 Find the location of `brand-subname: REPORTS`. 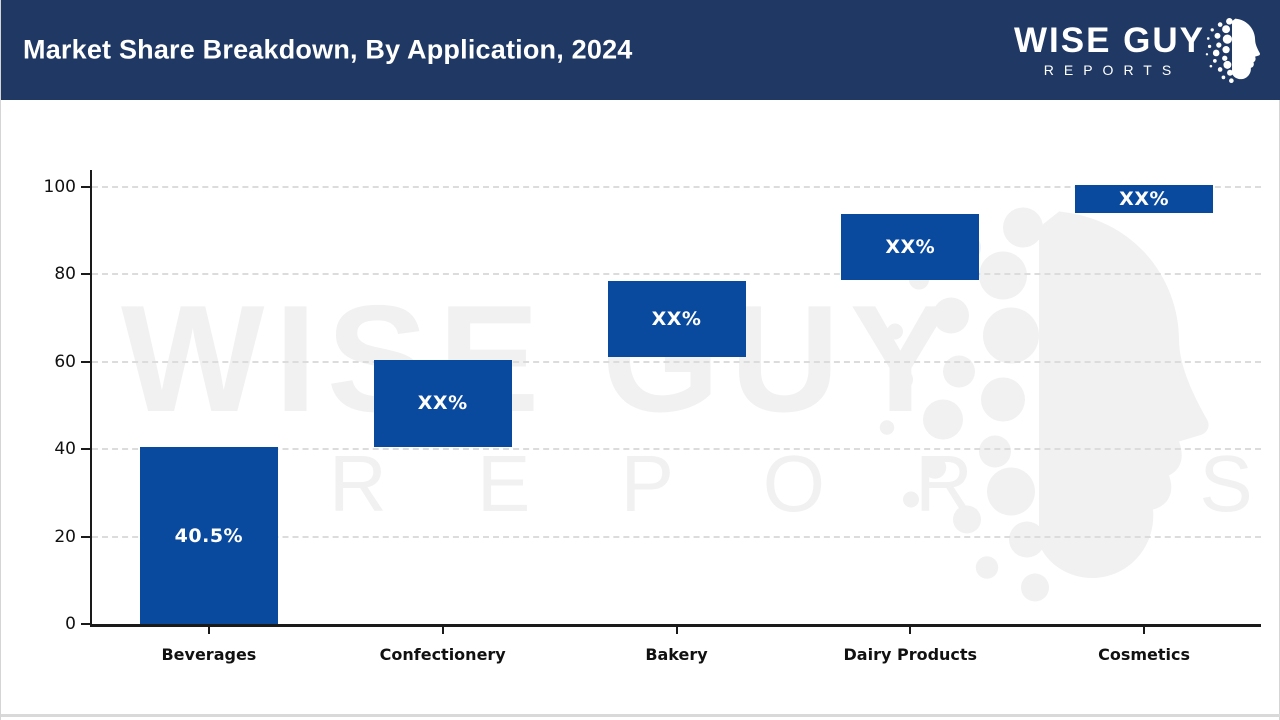

brand-subname: REPORTS is located at coordinates (1112, 70).